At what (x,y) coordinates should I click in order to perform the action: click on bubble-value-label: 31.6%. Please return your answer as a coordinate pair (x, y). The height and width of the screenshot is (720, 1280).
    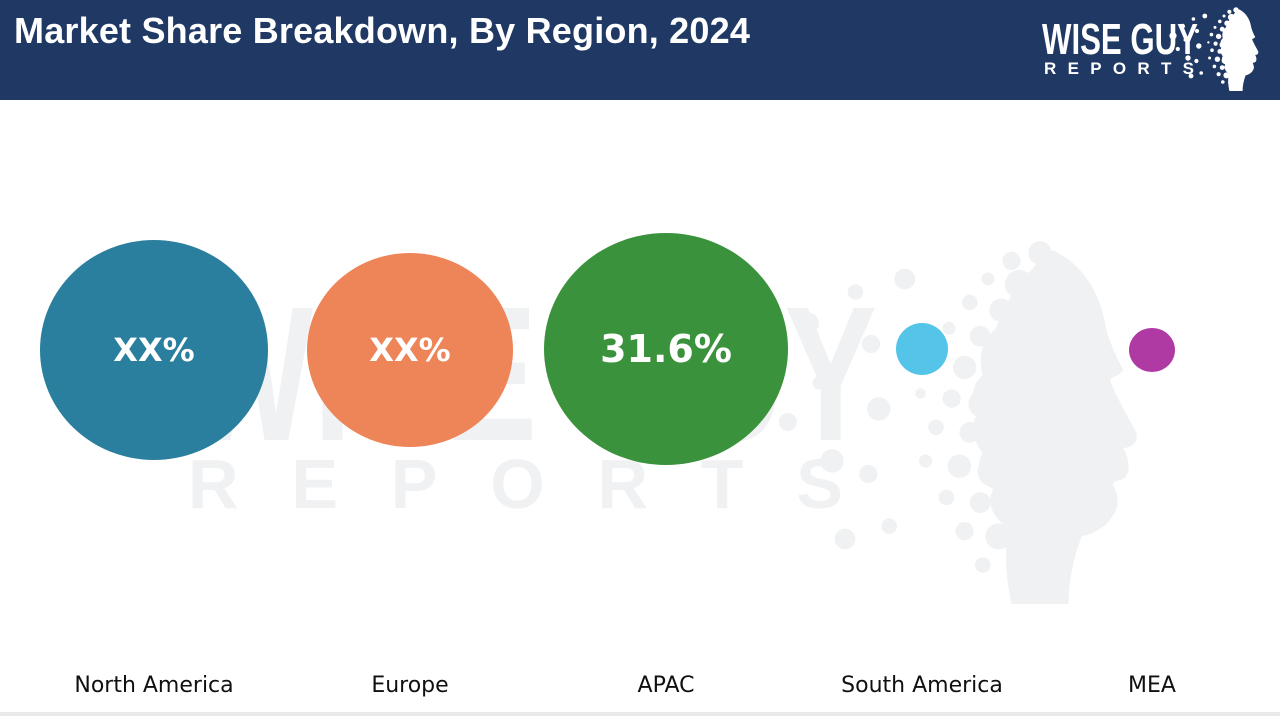
    Looking at the image, I should click on (666, 349).